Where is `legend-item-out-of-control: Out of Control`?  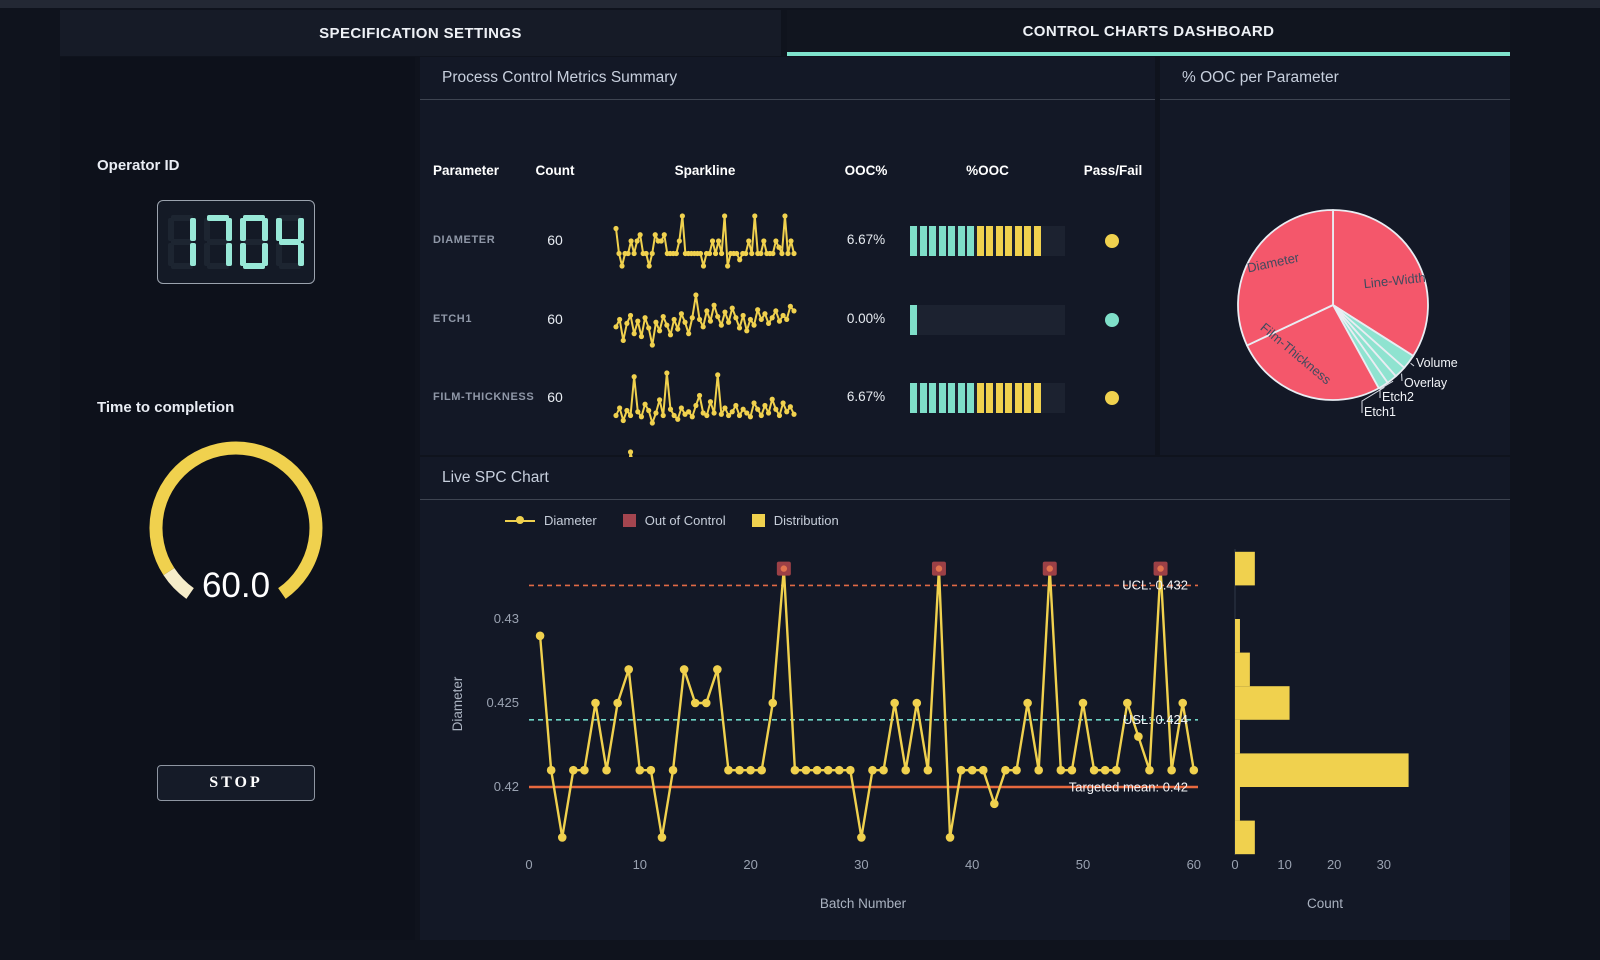 legend-item-out-of-control: Out of Control is located at coordinates (674, 520).